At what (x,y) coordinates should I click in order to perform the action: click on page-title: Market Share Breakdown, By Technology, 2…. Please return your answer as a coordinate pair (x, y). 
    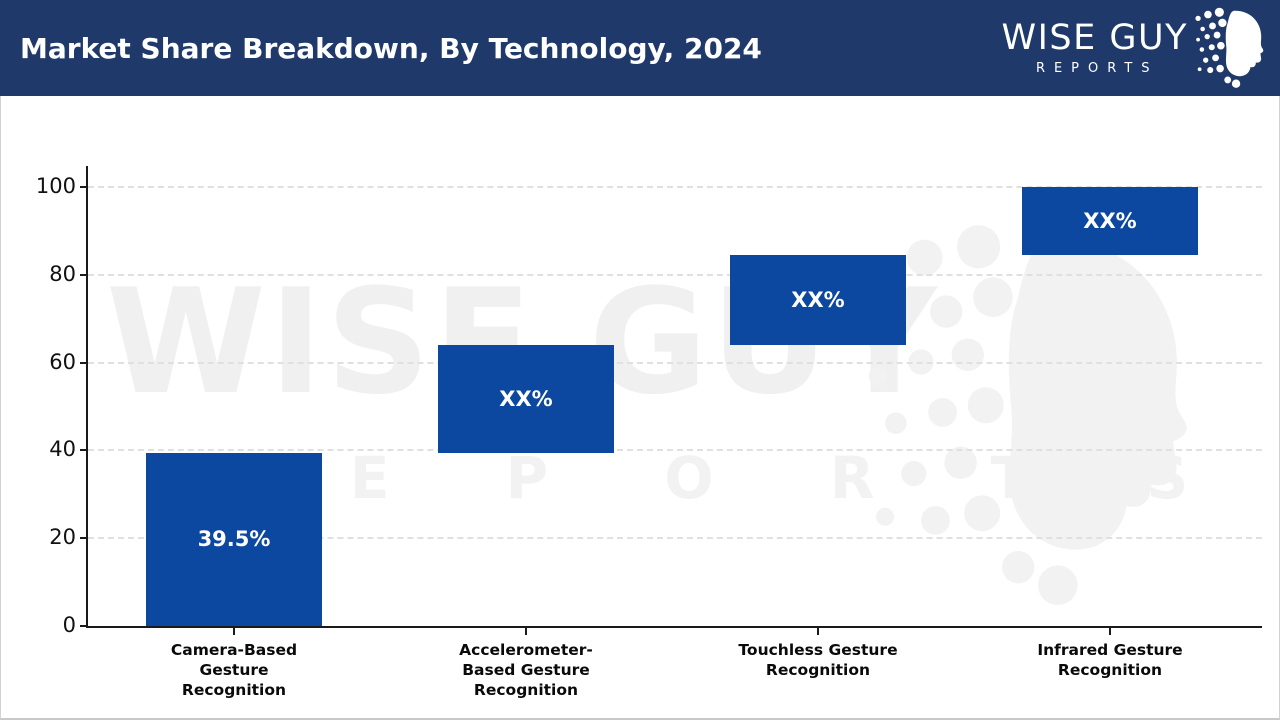
    Looking at the image, I should click on (391, 48).